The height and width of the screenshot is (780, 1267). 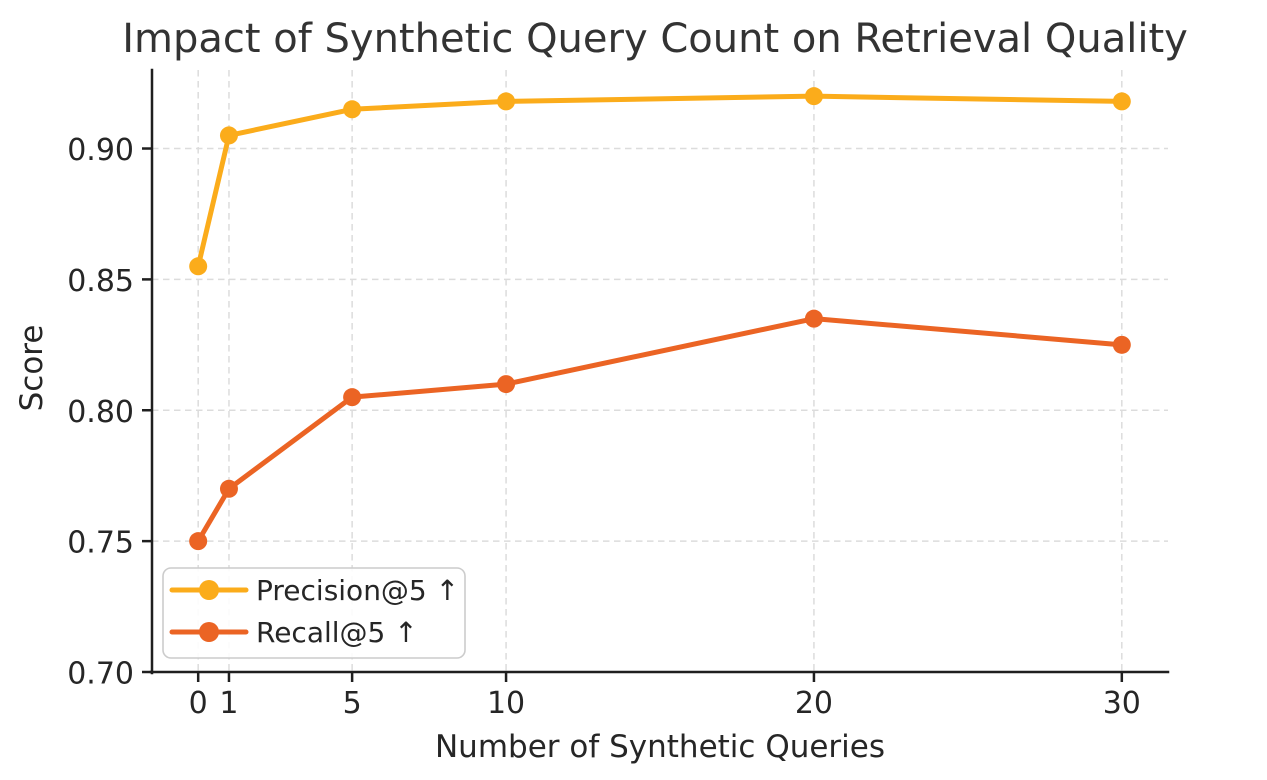 I want to click on y-axis-label: Score, so click(x=32, y=368).